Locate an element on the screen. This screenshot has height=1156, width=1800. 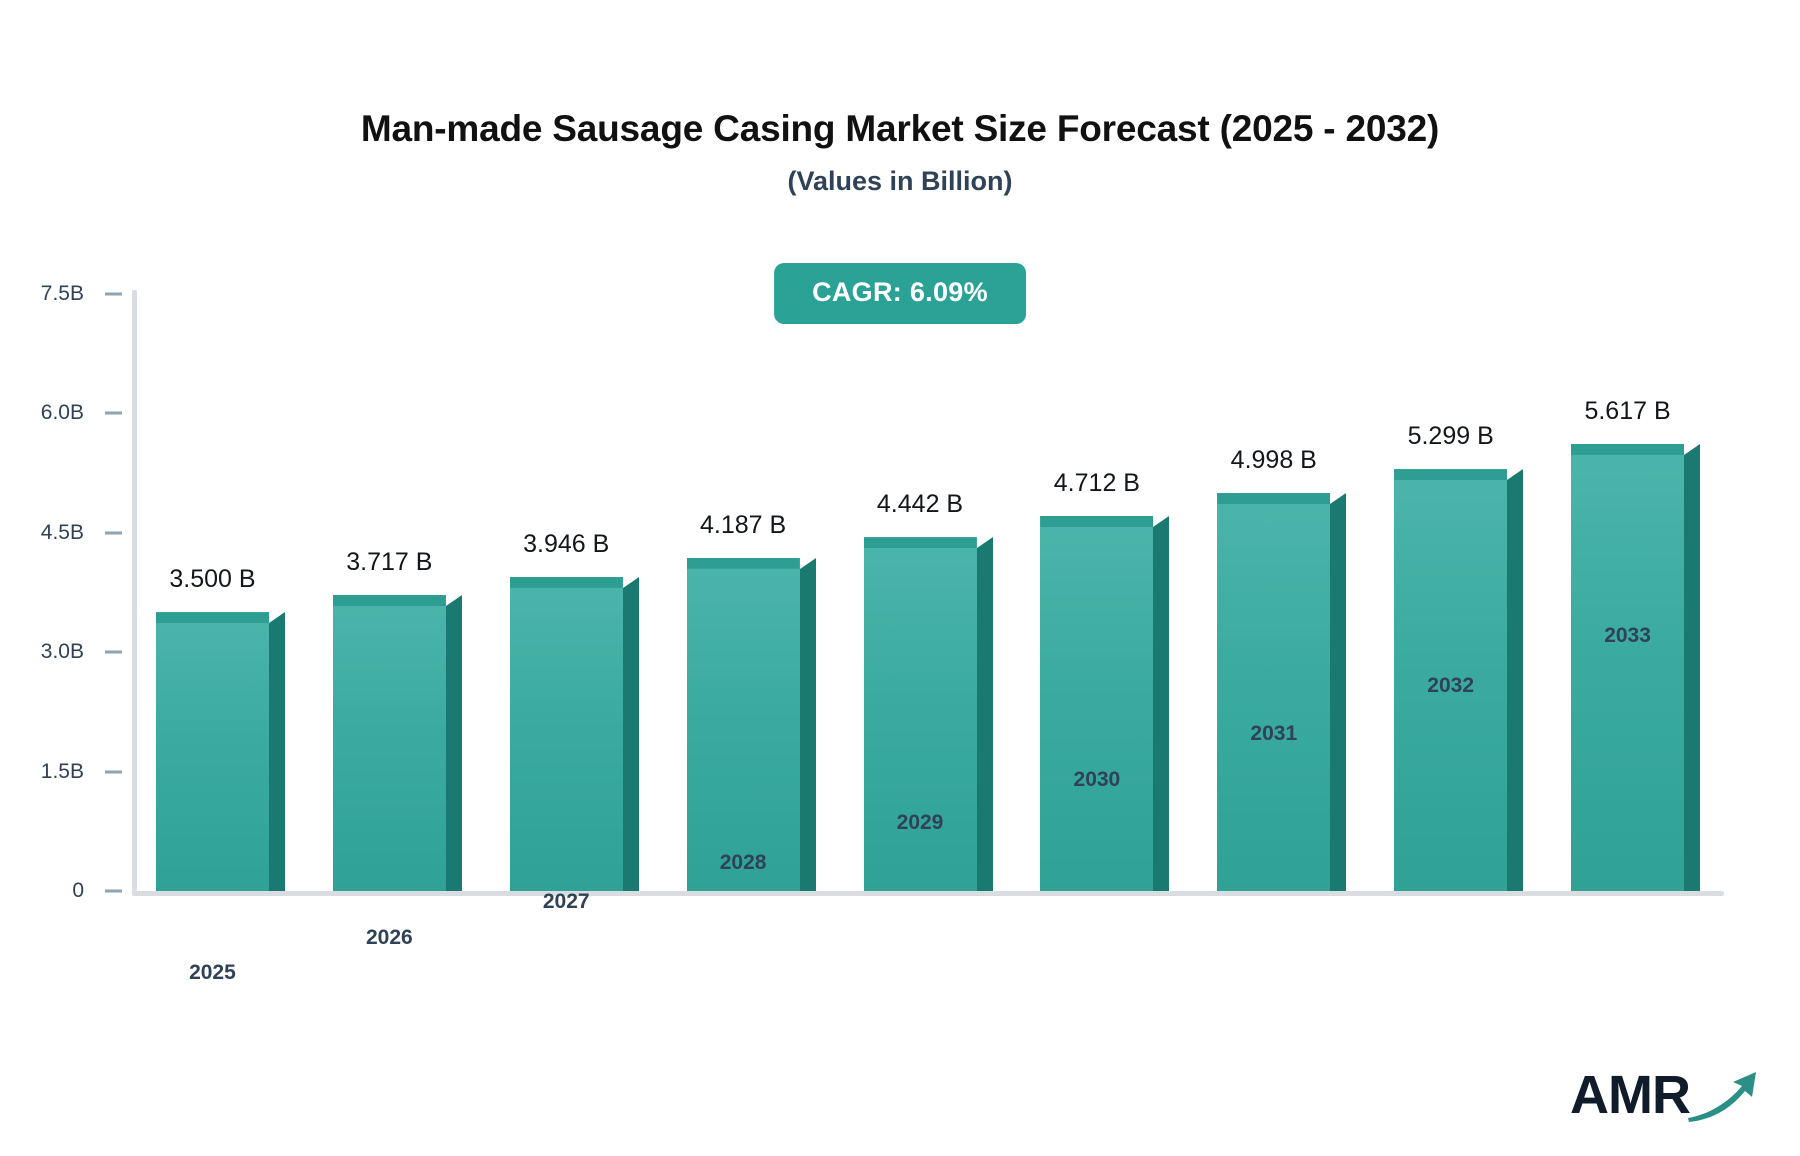
growth-arrow-icon is located at coordinates (1723, 1098).